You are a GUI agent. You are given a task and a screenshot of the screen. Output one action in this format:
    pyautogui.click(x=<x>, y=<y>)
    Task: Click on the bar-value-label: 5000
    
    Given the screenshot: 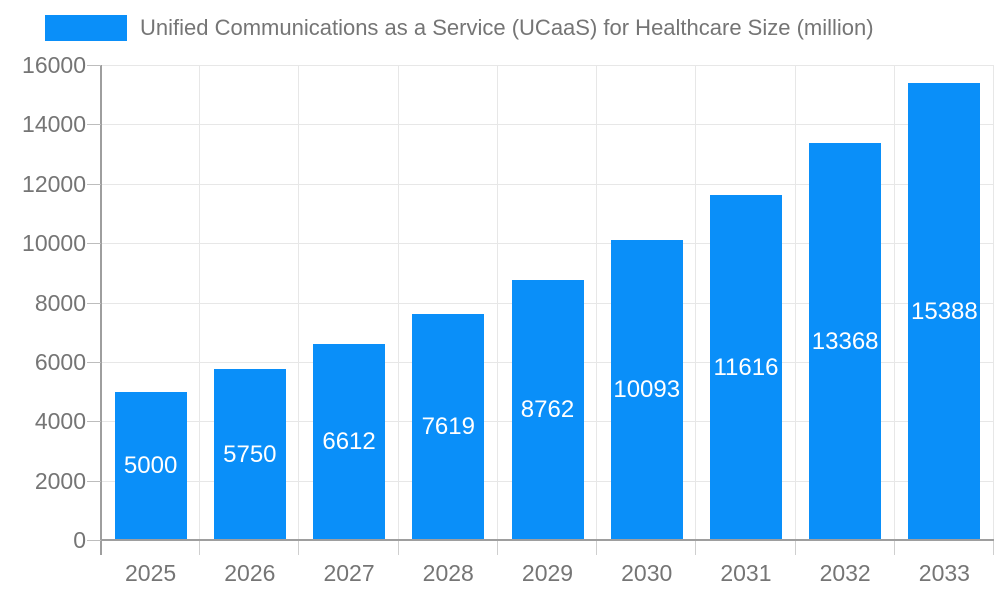 What is the action you would take?
    pyautogui.click(x=150, y=465)
    